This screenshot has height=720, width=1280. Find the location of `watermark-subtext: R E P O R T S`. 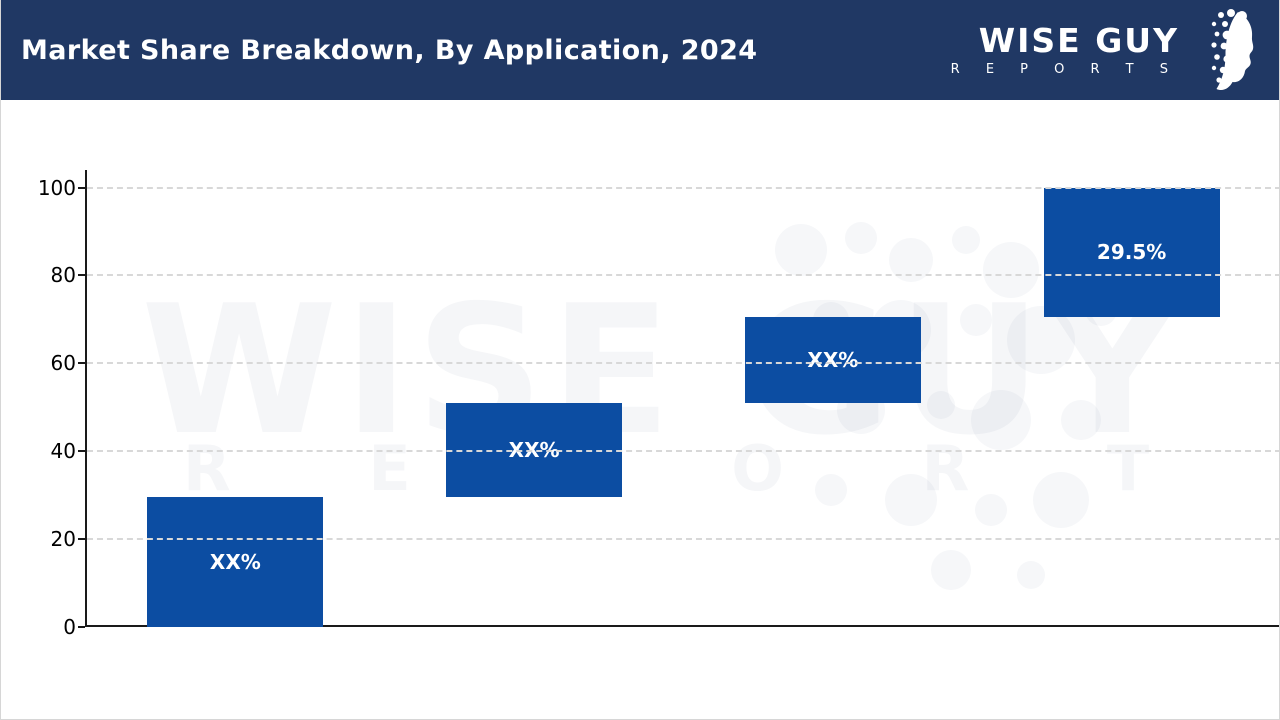

watermark-subtext: R E P O R T S is located at coordinates (731, 469).